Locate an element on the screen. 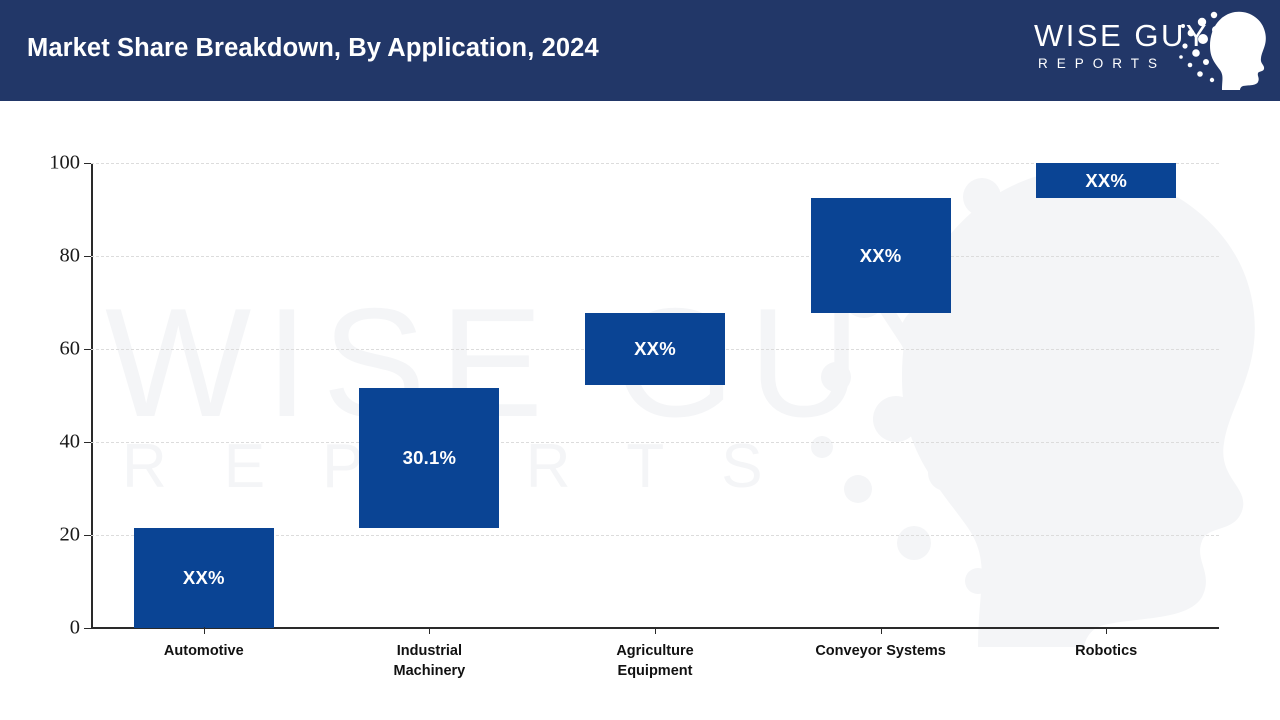  y-axis-line is located at coordinates (92, 395).